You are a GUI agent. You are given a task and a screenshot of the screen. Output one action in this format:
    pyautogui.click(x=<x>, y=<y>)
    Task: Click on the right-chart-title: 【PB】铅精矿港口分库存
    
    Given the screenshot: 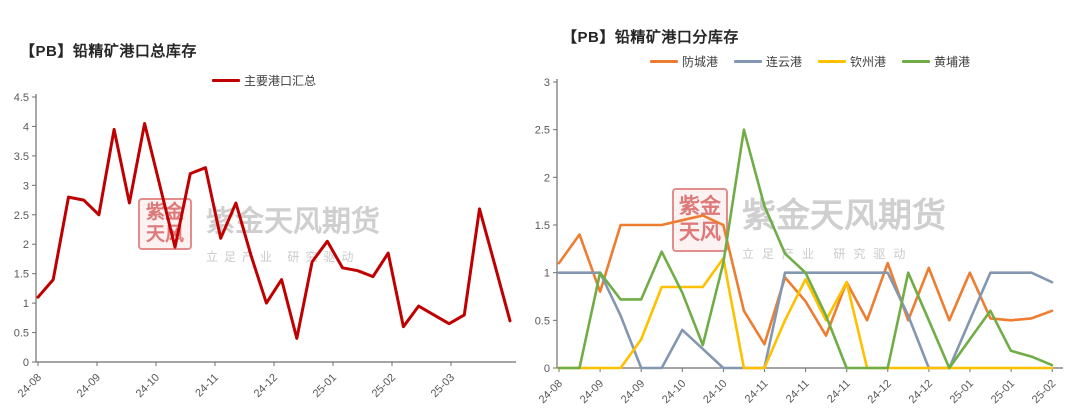 What is the action you would take?
    pyautogui.click(x=650, y=37)
    